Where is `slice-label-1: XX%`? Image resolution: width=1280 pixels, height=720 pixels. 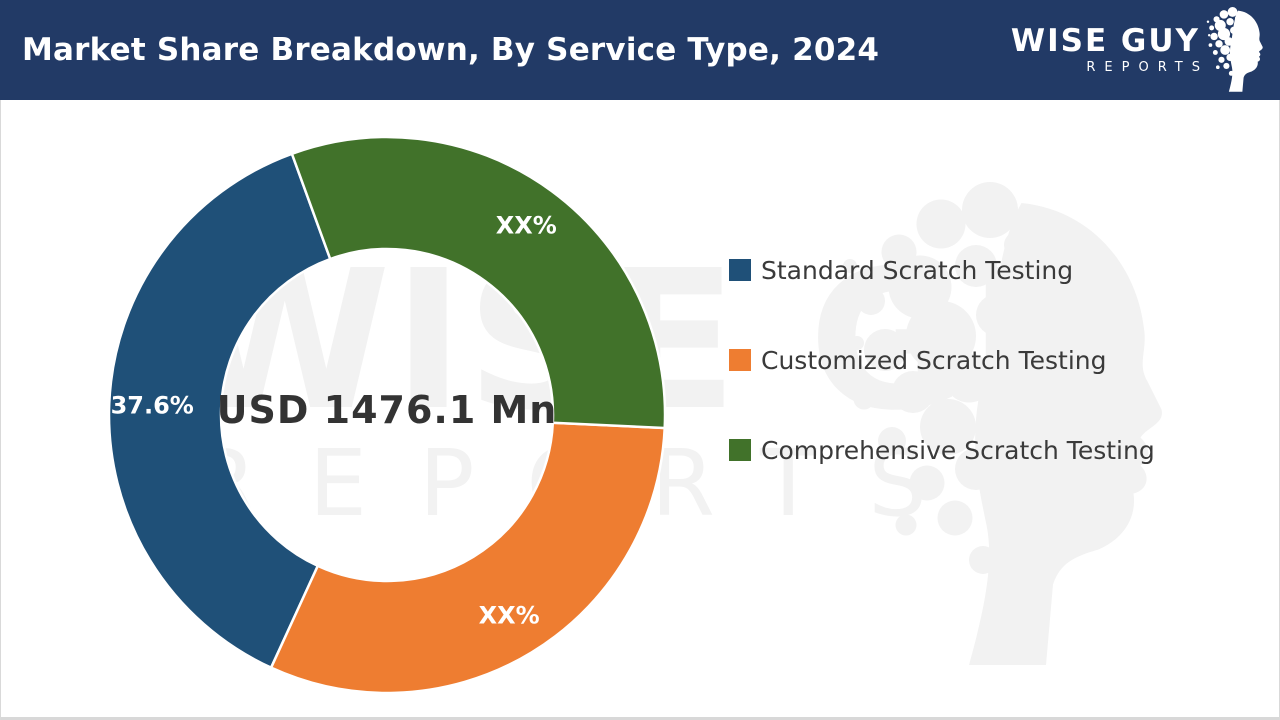 slice-label-1: XX% is located at coordinates (509, 616).